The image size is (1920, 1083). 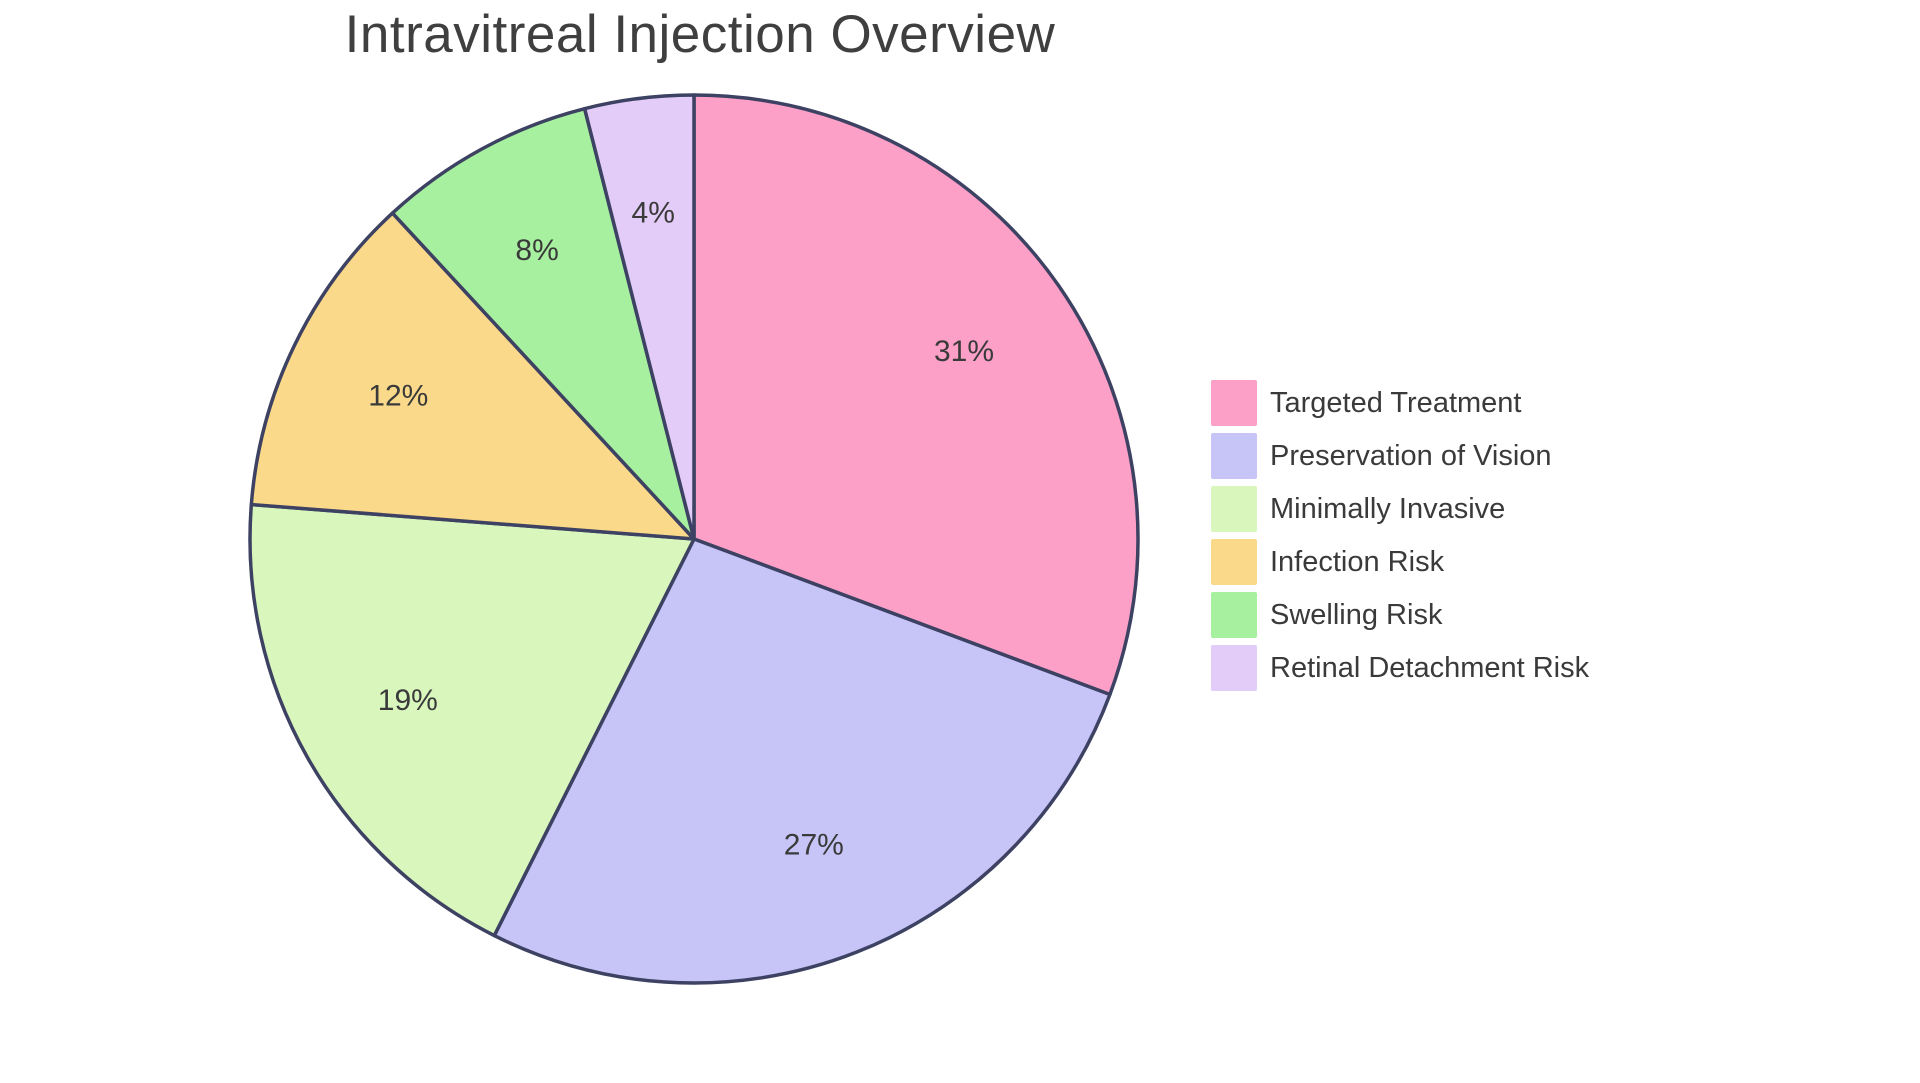 What do you see at coordinates (1356, 614) in the screenshot?
I see `legend-label: Swelling Risk` at bounding box center [1356, 614].